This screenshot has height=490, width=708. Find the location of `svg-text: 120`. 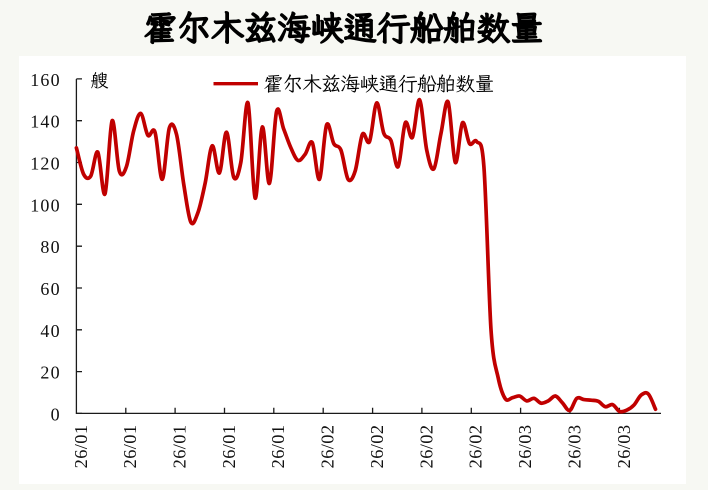

svg-text: 120 is located at coordinates (45, 164).